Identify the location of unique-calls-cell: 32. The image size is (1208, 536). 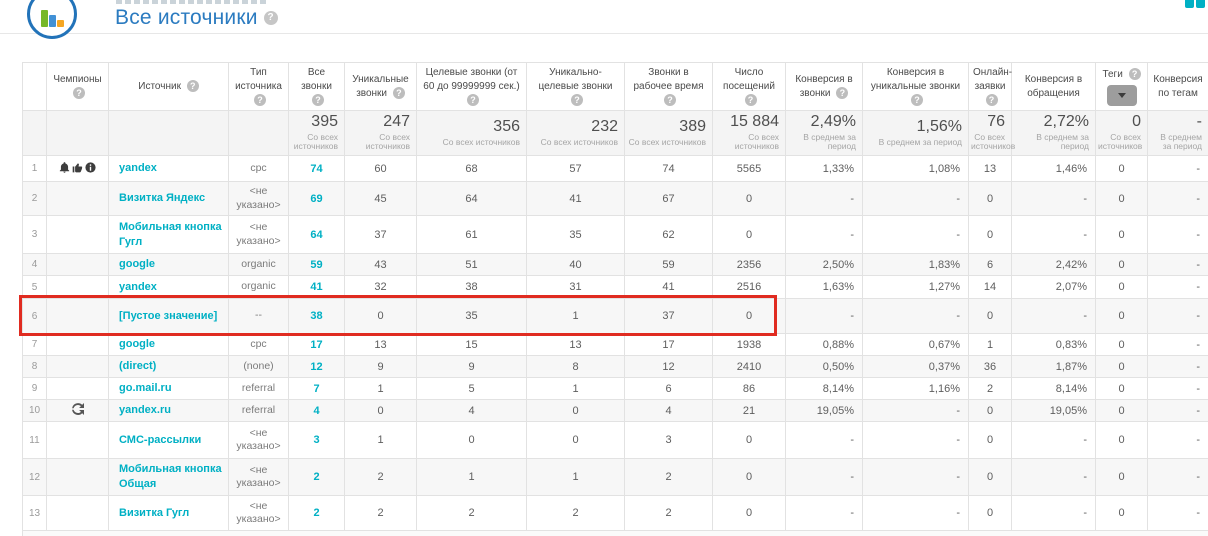
(380, 287).